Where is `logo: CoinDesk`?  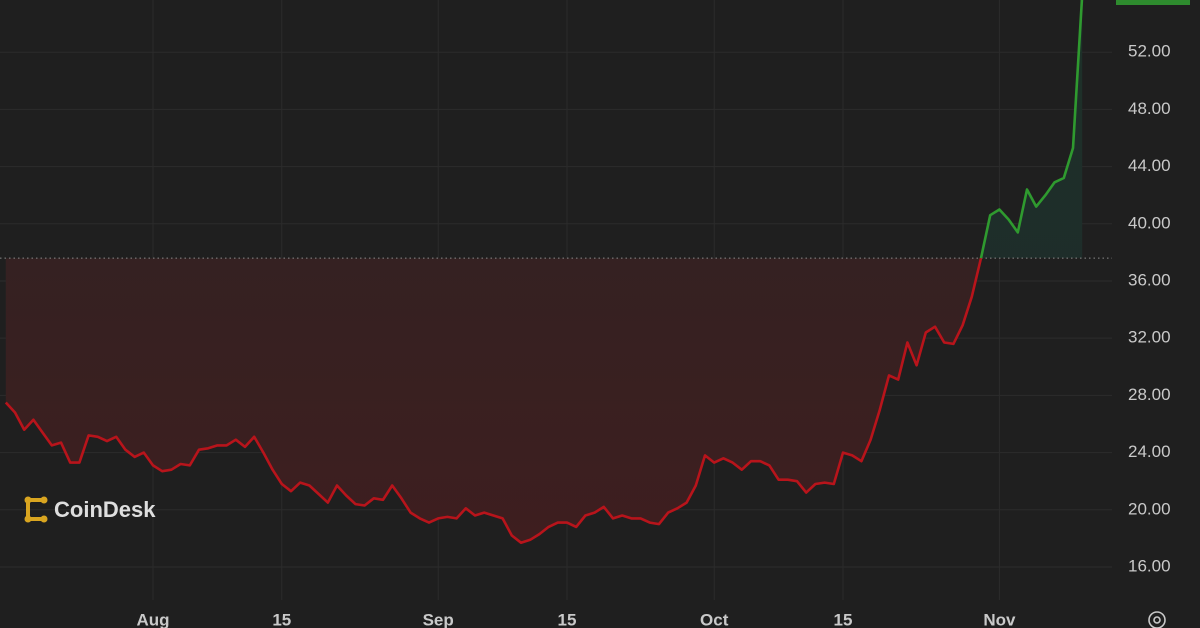
logo: CoinDesk is located at coordinates (90, 509).